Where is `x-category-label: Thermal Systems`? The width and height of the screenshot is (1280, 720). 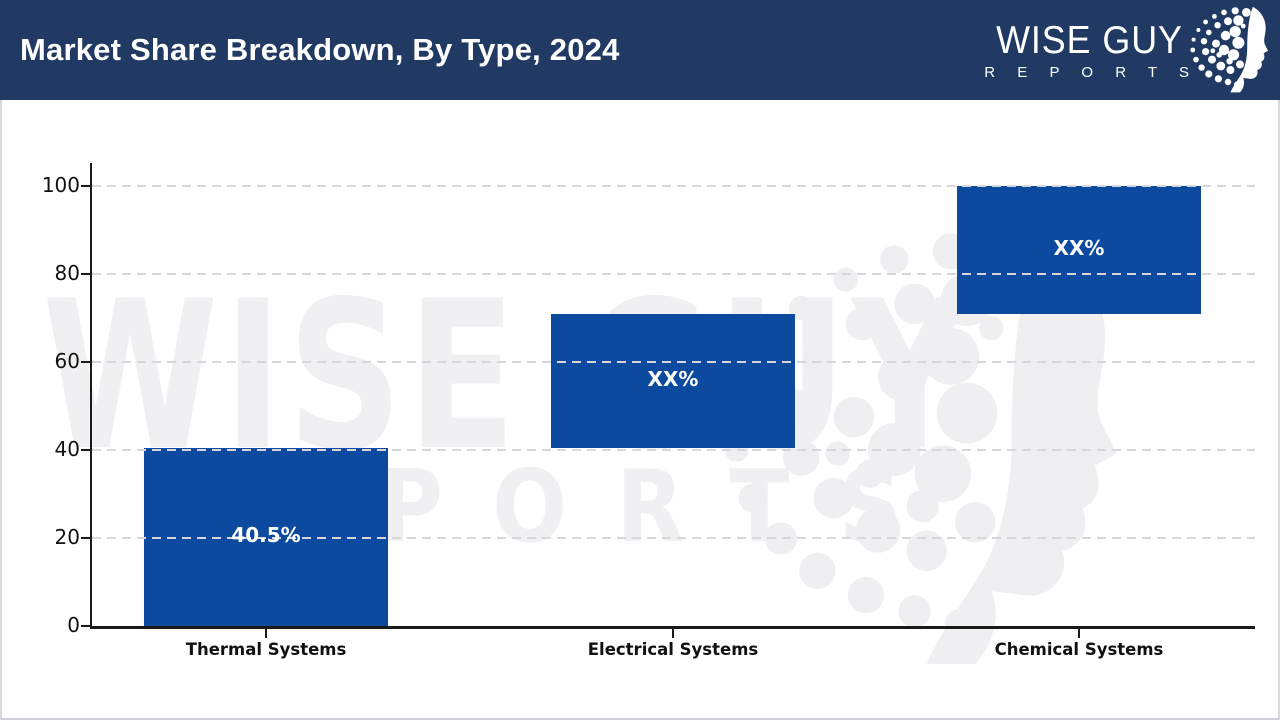 x-category-label: Thermal Systems is located at coordinates (266, 649).